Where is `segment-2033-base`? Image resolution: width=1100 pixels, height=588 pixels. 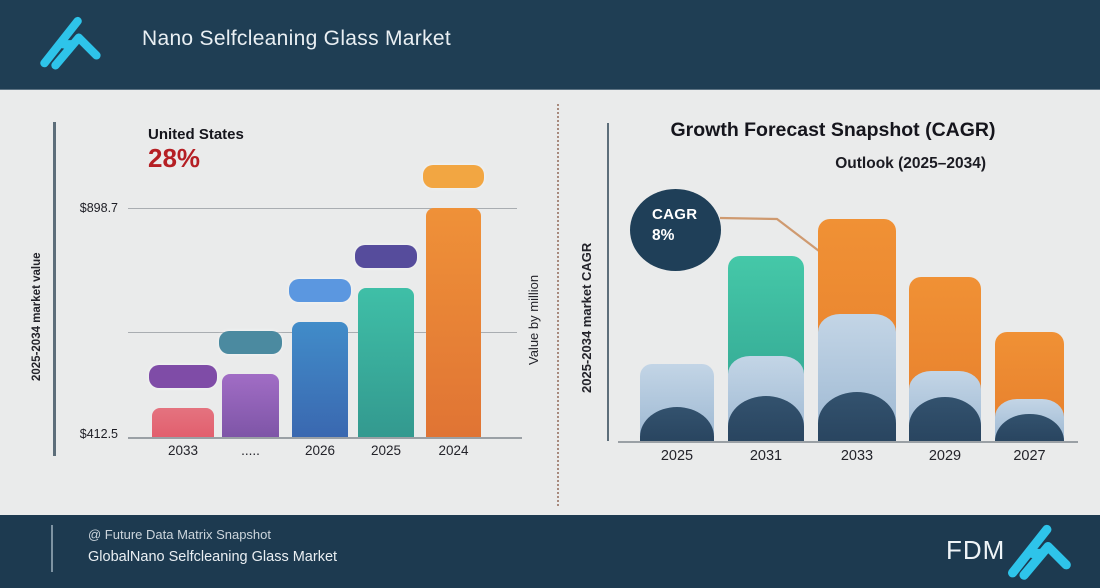 segment-2033-base is located at coordinates (857, 416).